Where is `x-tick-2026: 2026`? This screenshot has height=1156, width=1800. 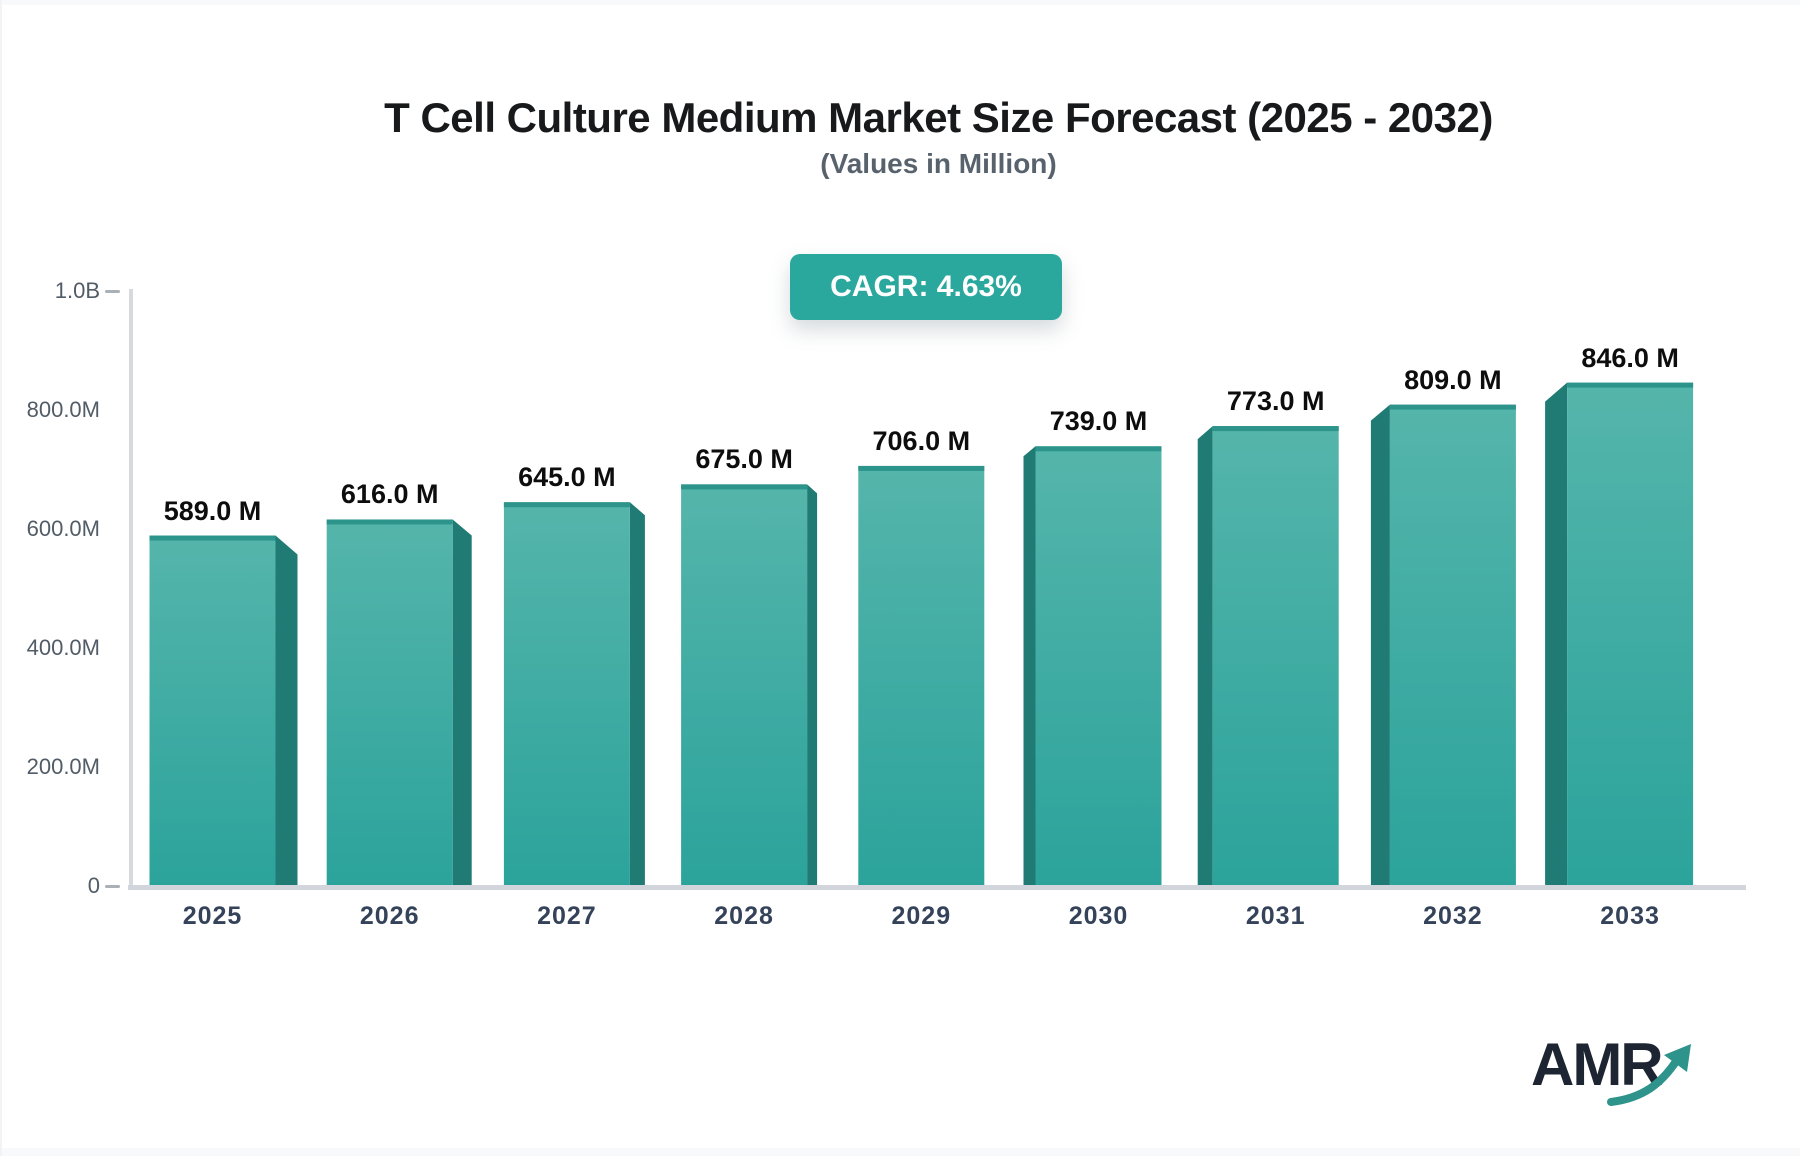 x-tick-2026: 2026 is located at coordinates (389, 916).